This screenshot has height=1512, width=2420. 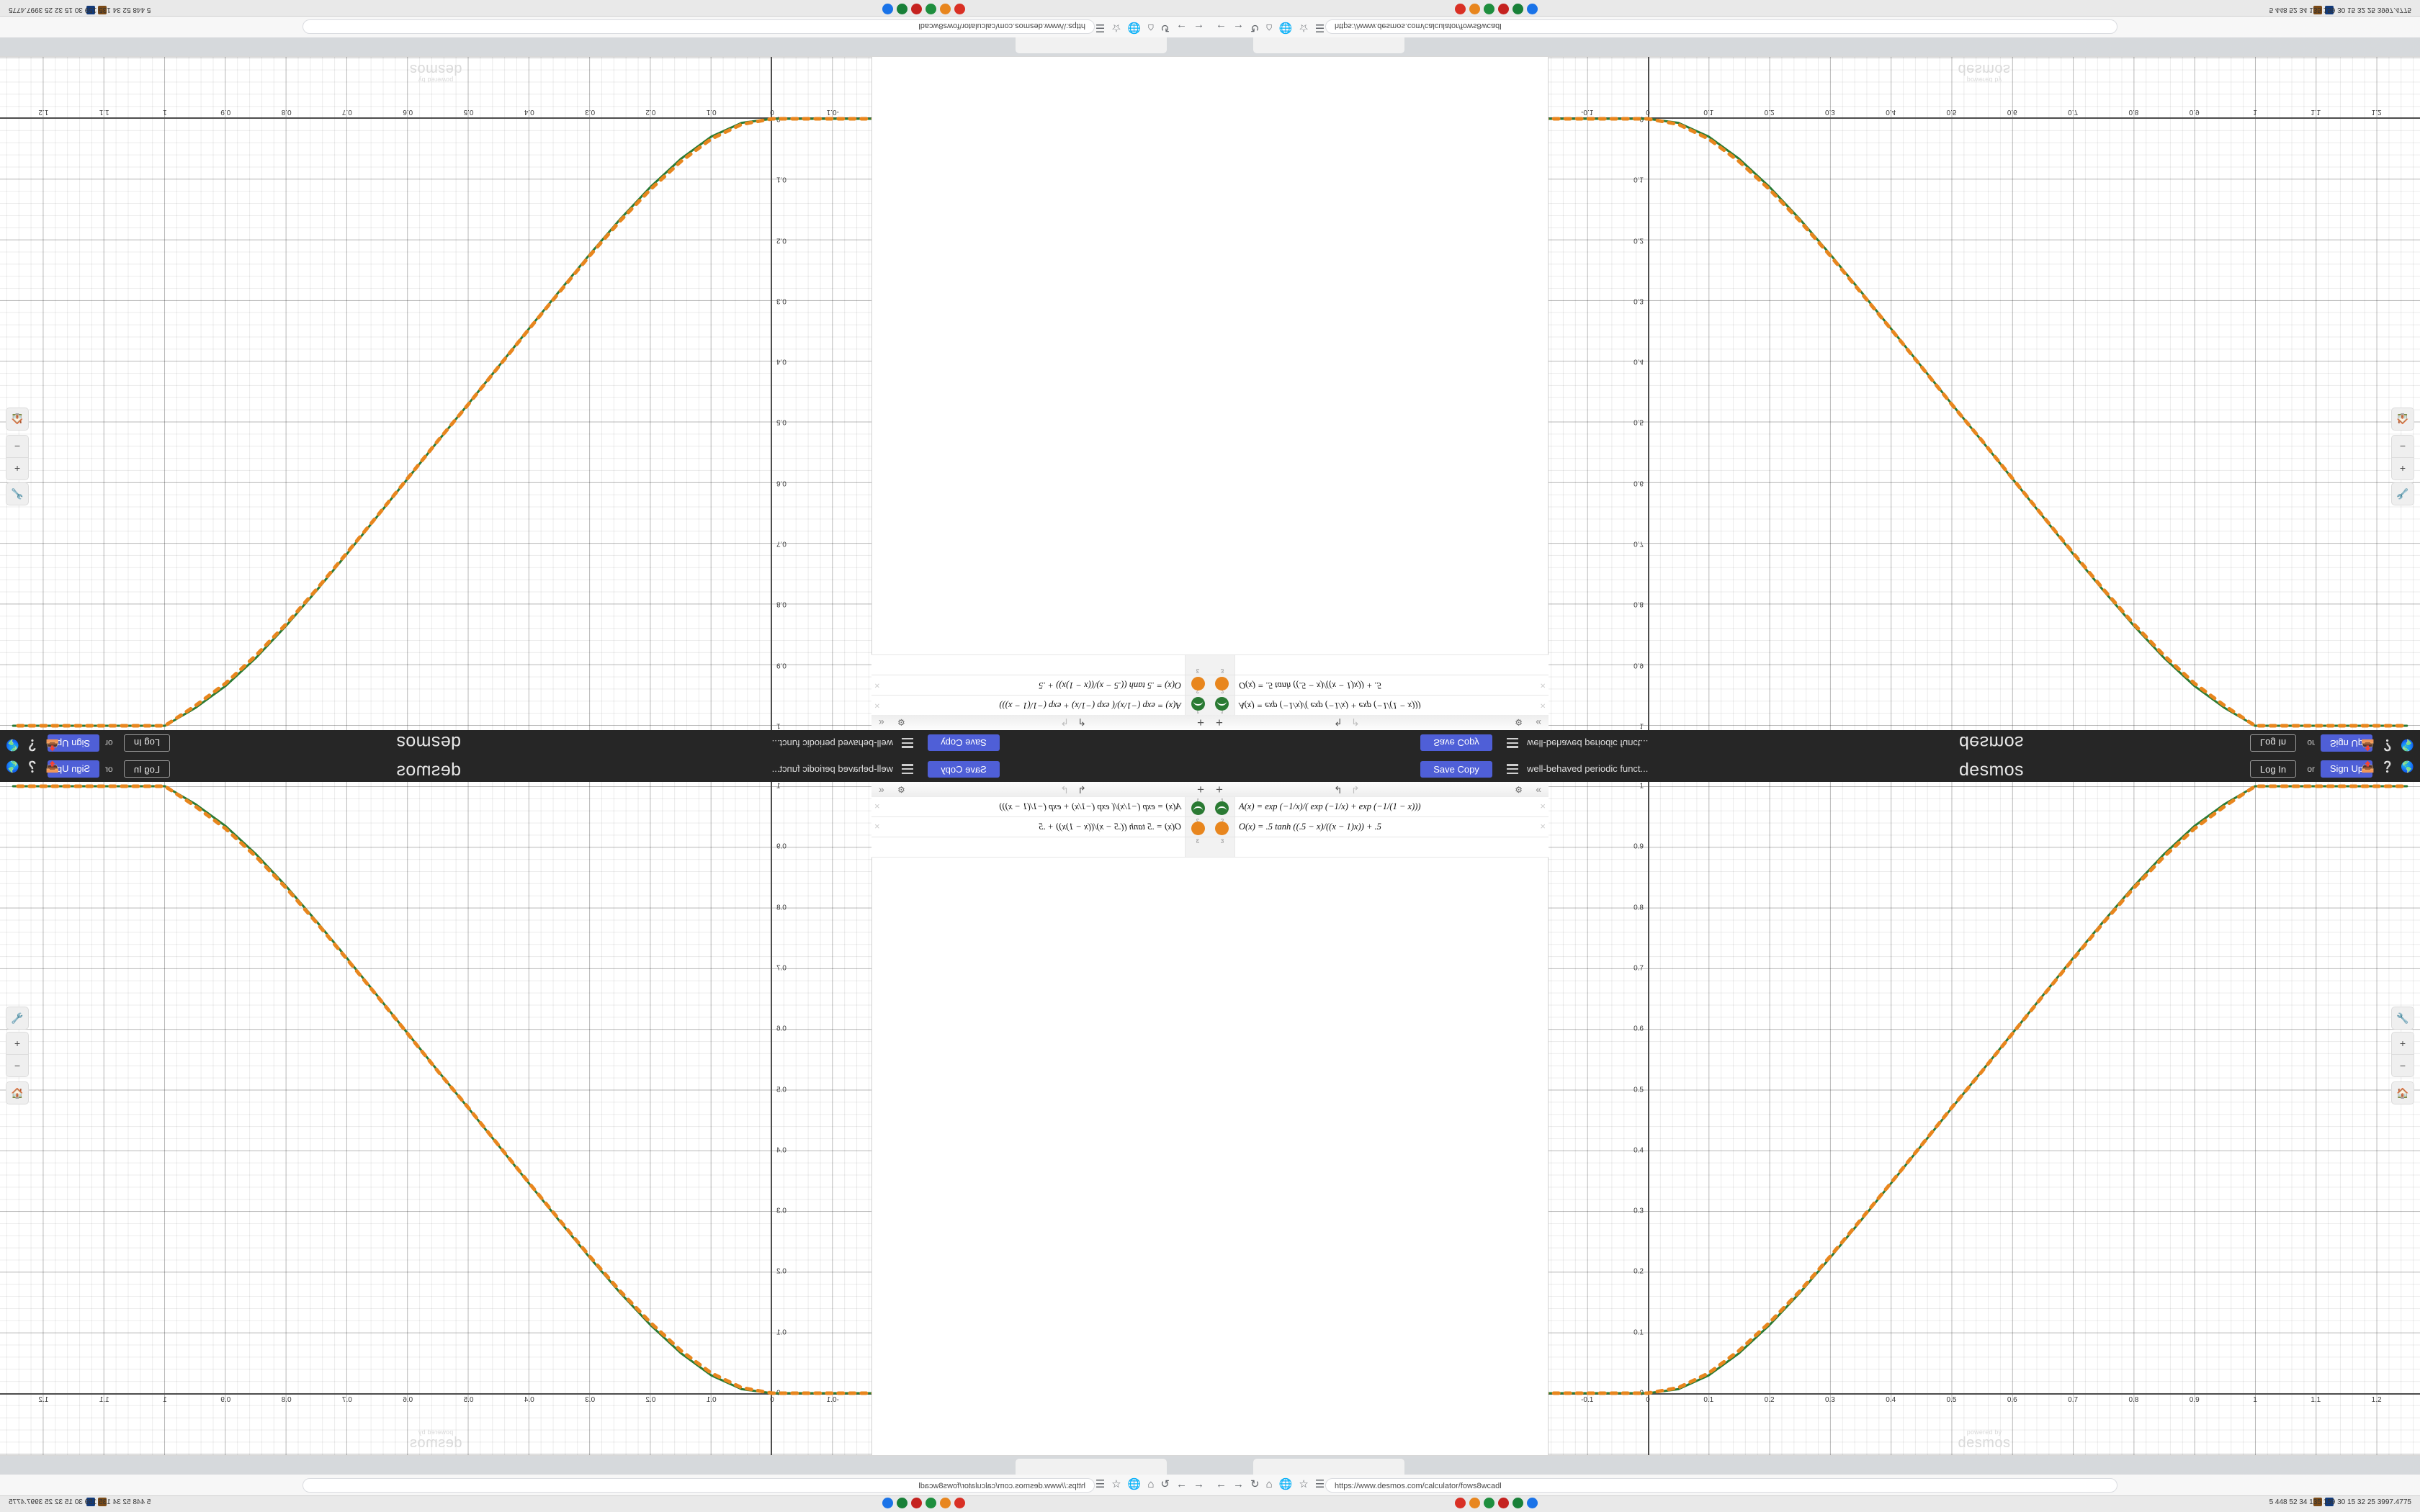 I want to click on systray-icon, so click(x=2329, y=1502).